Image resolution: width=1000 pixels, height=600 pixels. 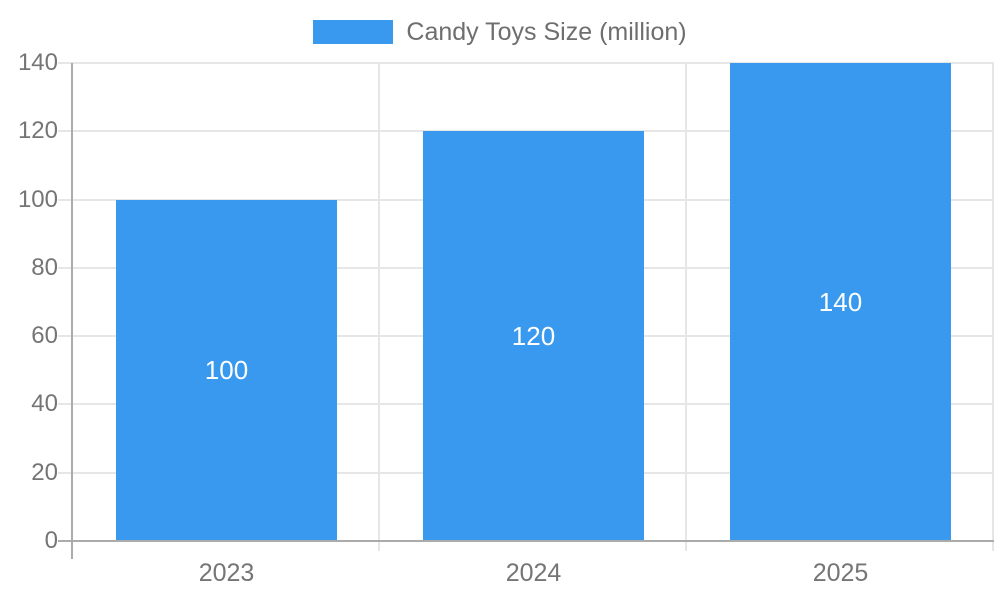 I want to click on legend-label: Candy Toys Size (million), so click(x=546, y=31).